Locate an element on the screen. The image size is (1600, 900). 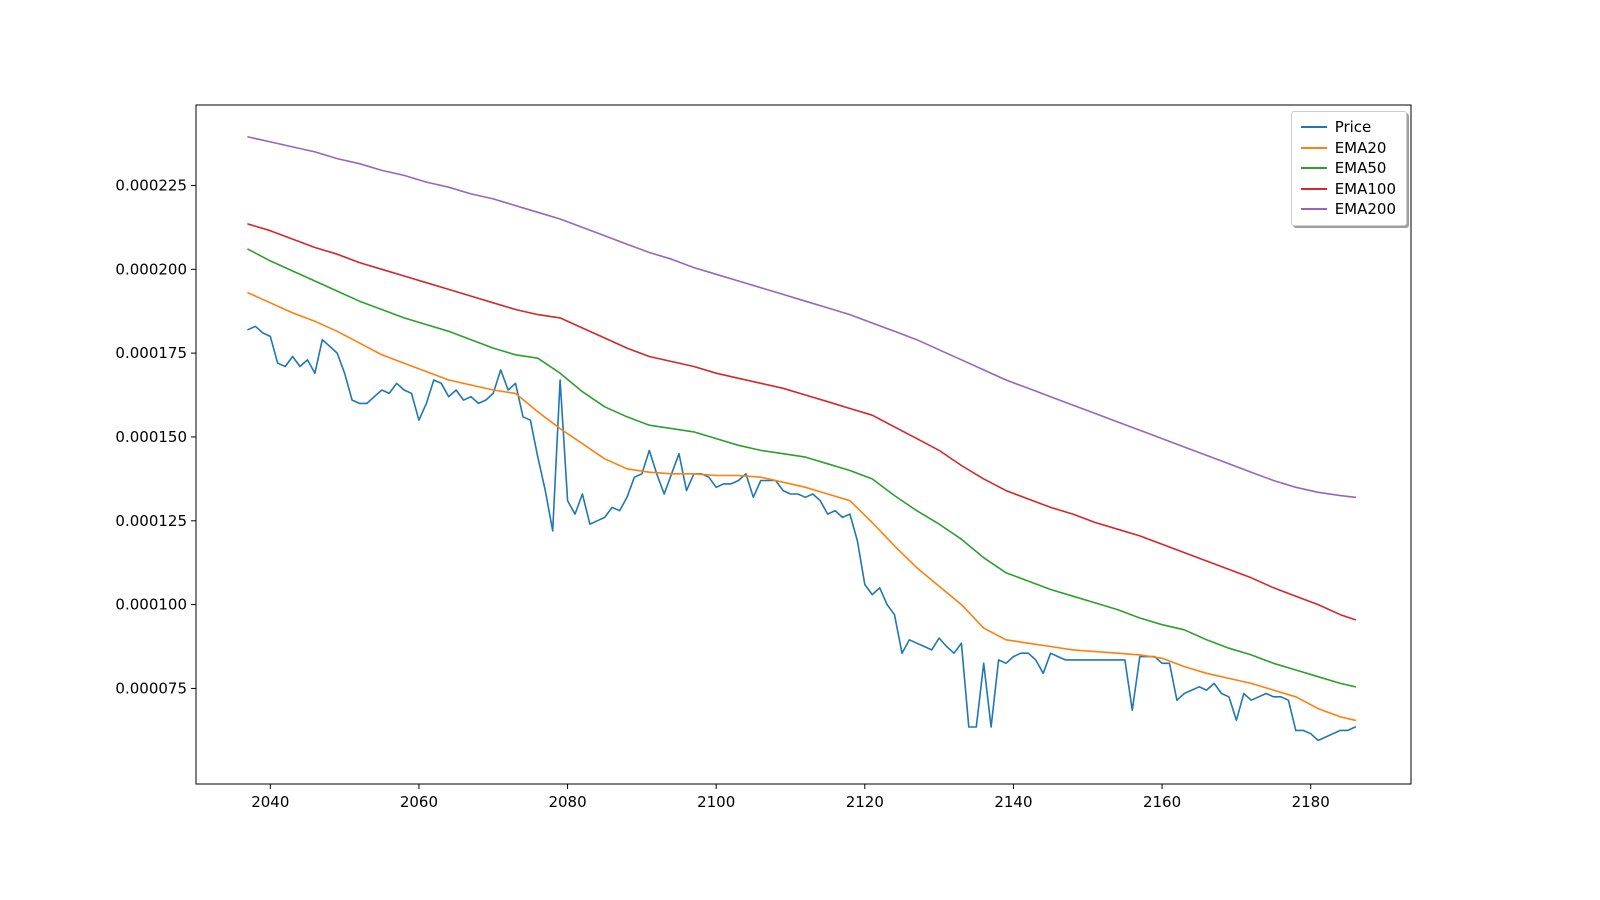
x-tick-label: 2180 is located at coordinates (1311, 802).